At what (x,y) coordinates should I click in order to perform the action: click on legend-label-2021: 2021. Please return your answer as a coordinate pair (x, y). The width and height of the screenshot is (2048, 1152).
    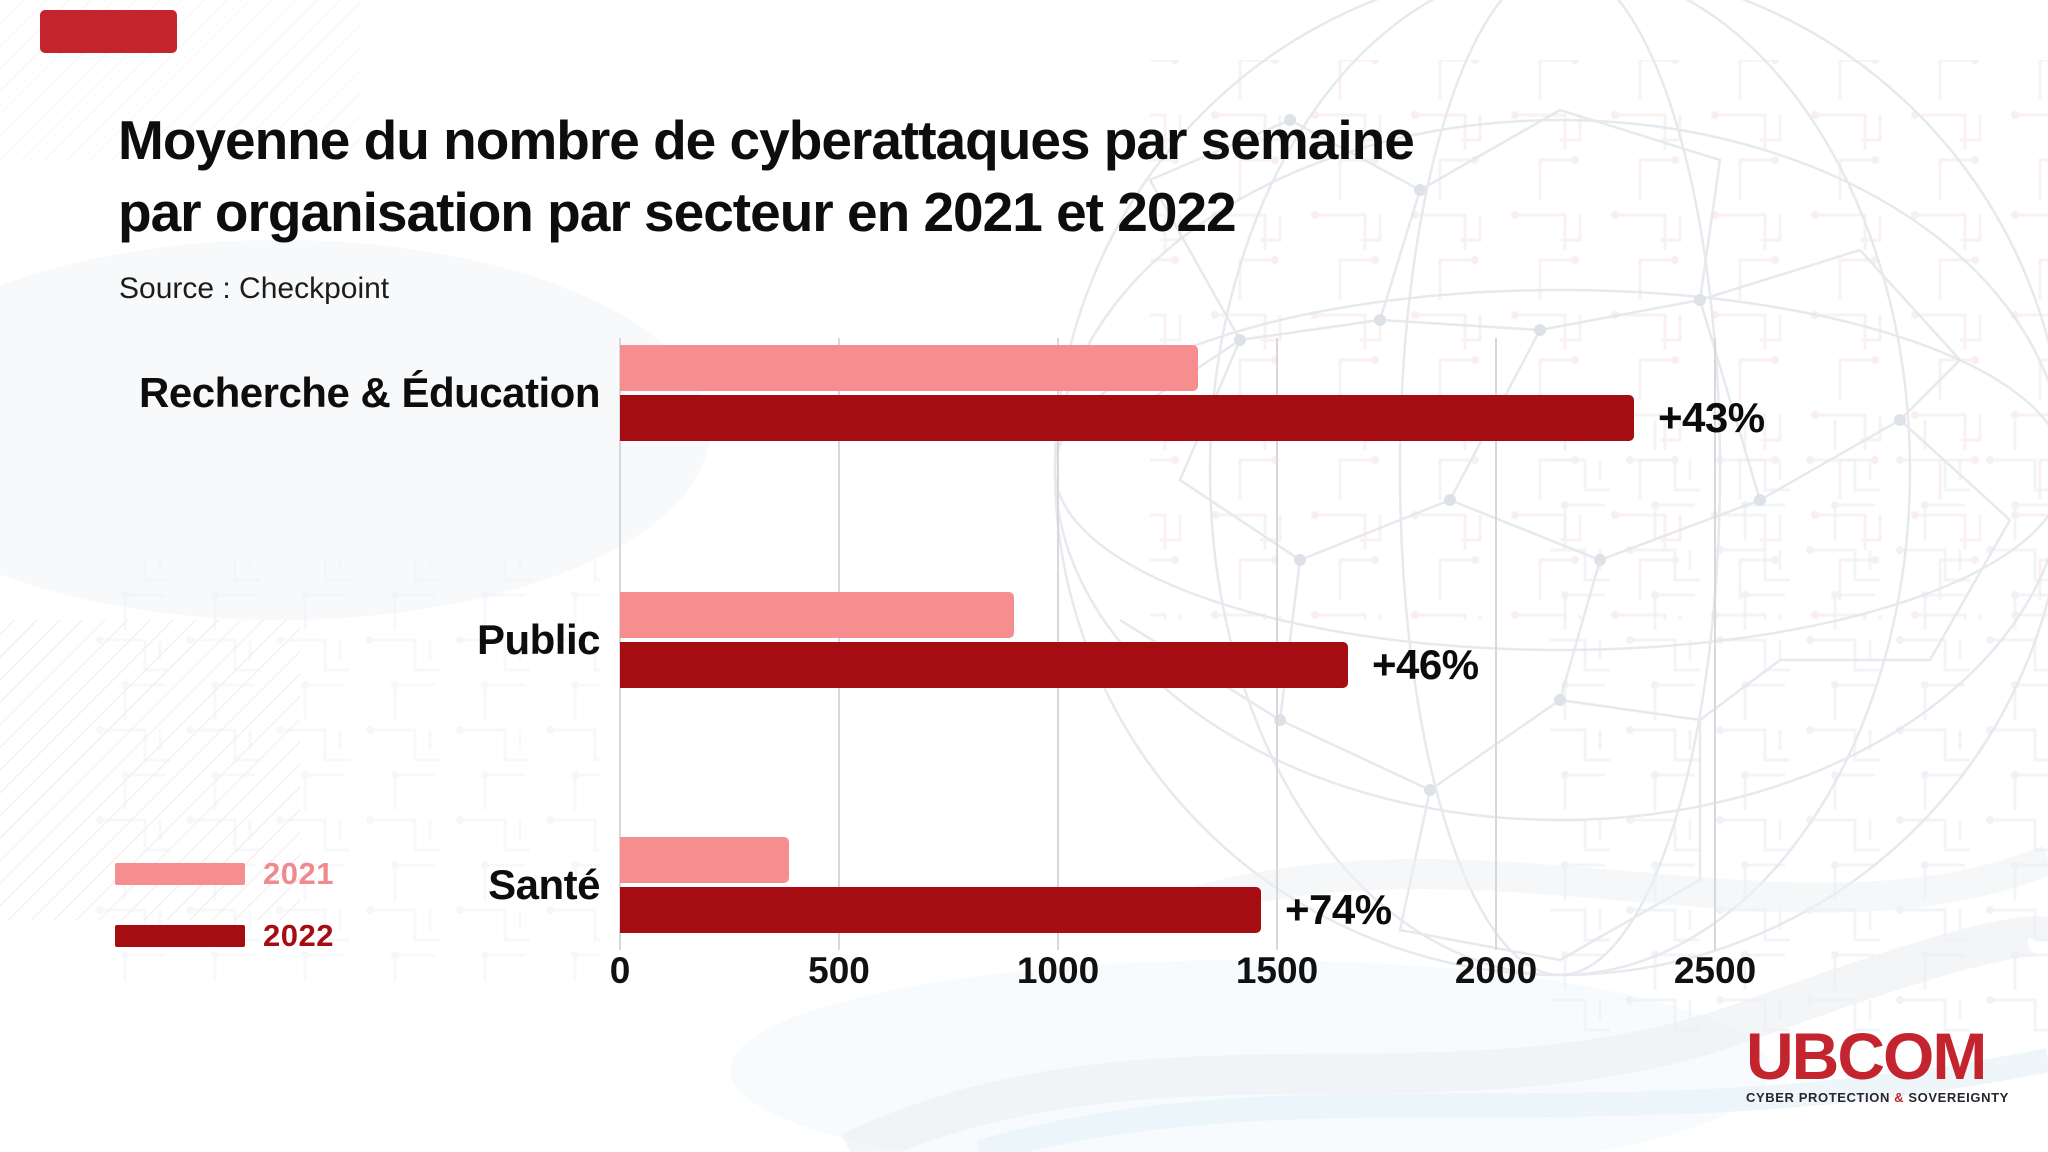
    Looking at the image, I should click on (298, 873).